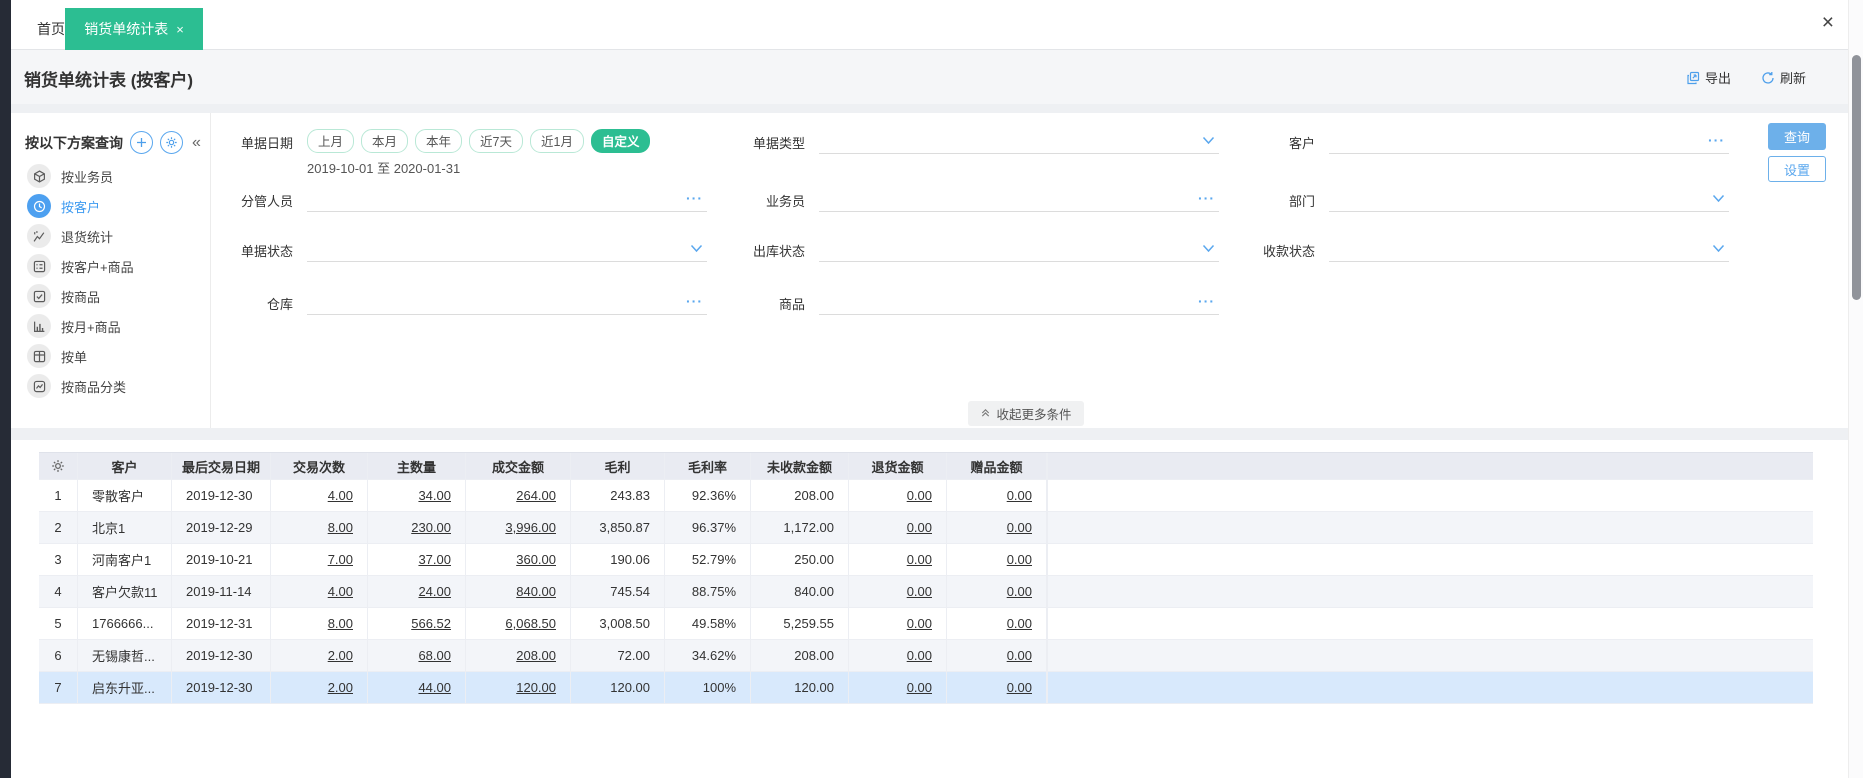 This screenshot has height=778, width=1863. What do you see at coordinates (434, 559) in the screenshot?
I see `drill-down-link: 37.00` at bounding box center [434, 559].